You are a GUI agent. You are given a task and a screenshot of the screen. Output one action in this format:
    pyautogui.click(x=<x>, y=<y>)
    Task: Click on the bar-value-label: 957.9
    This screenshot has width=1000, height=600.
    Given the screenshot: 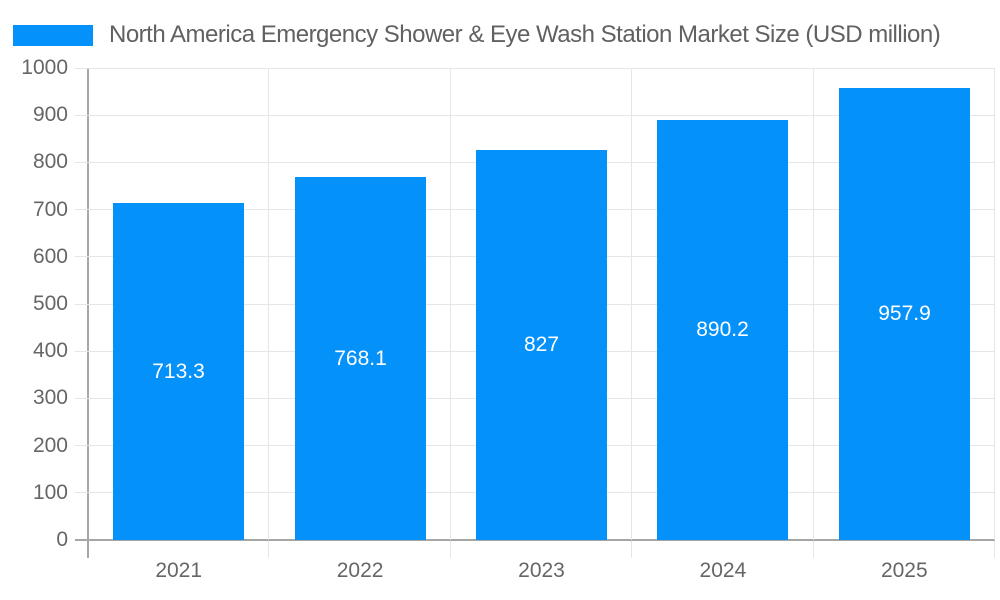 What is the action you would take?
    pyautogui.click(x=904, y=313)
    